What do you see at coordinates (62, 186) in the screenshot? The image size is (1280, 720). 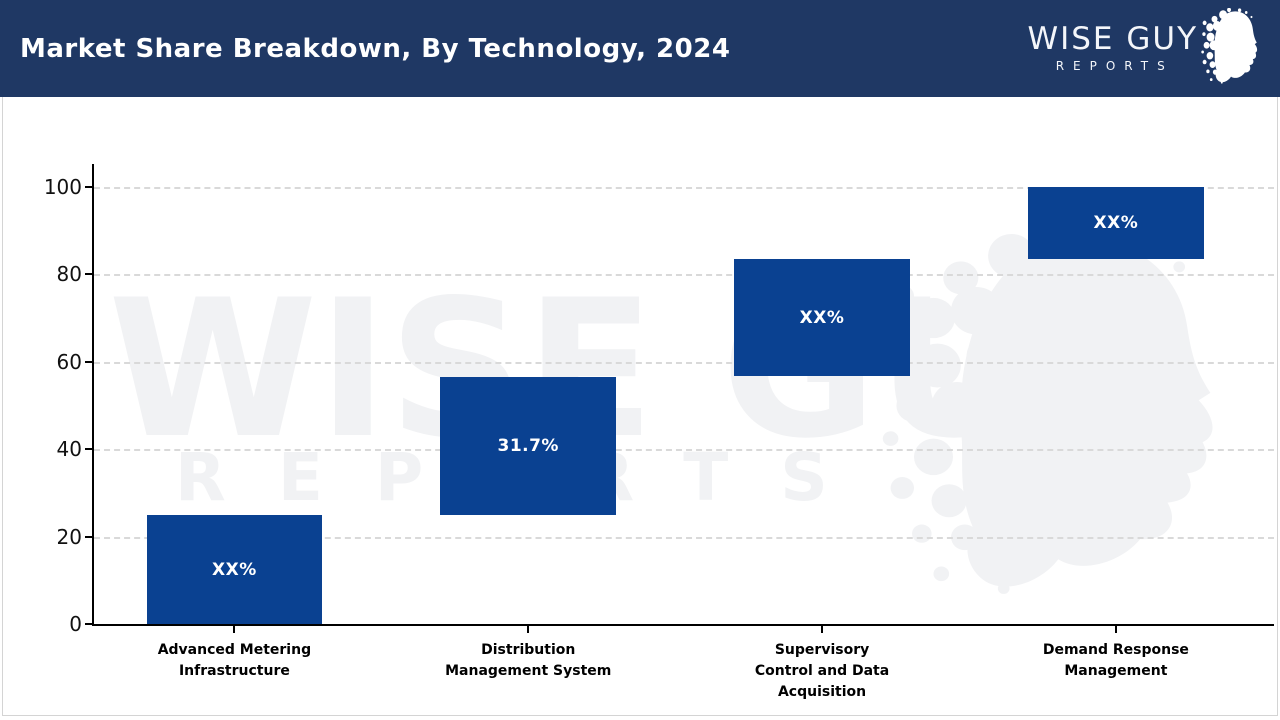 I see `y-axis-tick-label: 100` at bounding box center [62, 186].